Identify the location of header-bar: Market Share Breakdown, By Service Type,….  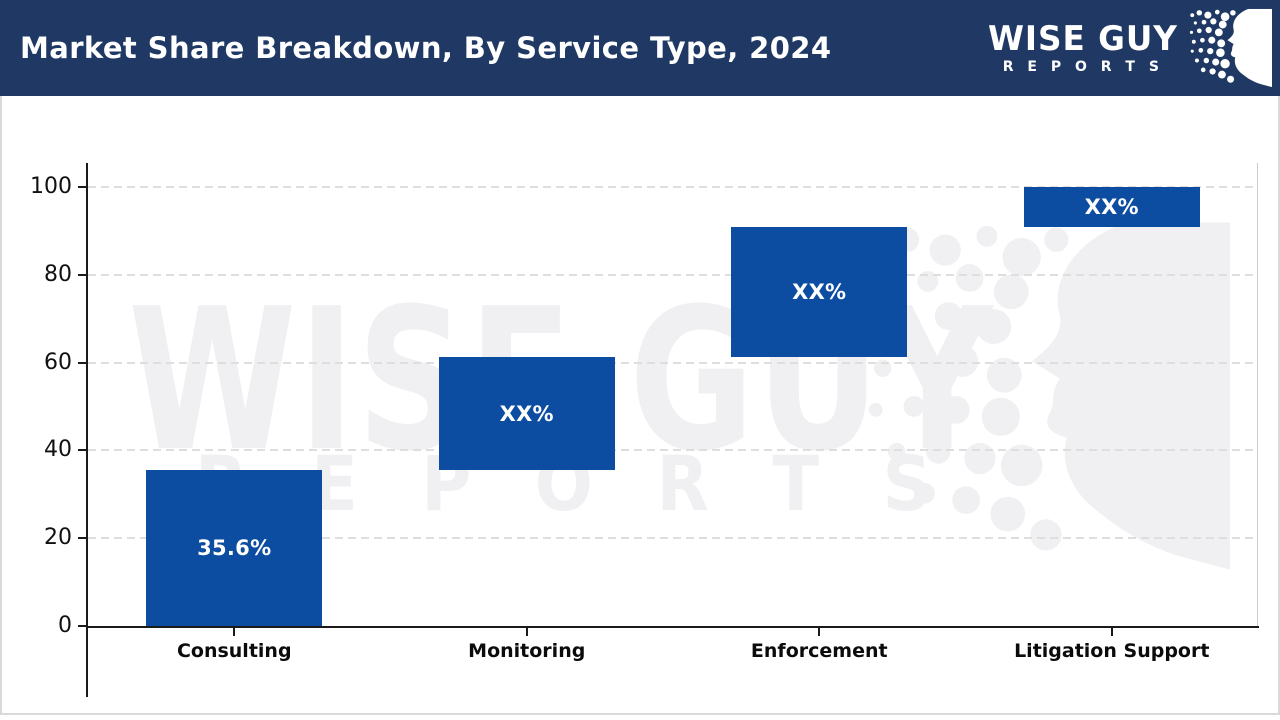
(640, 48).